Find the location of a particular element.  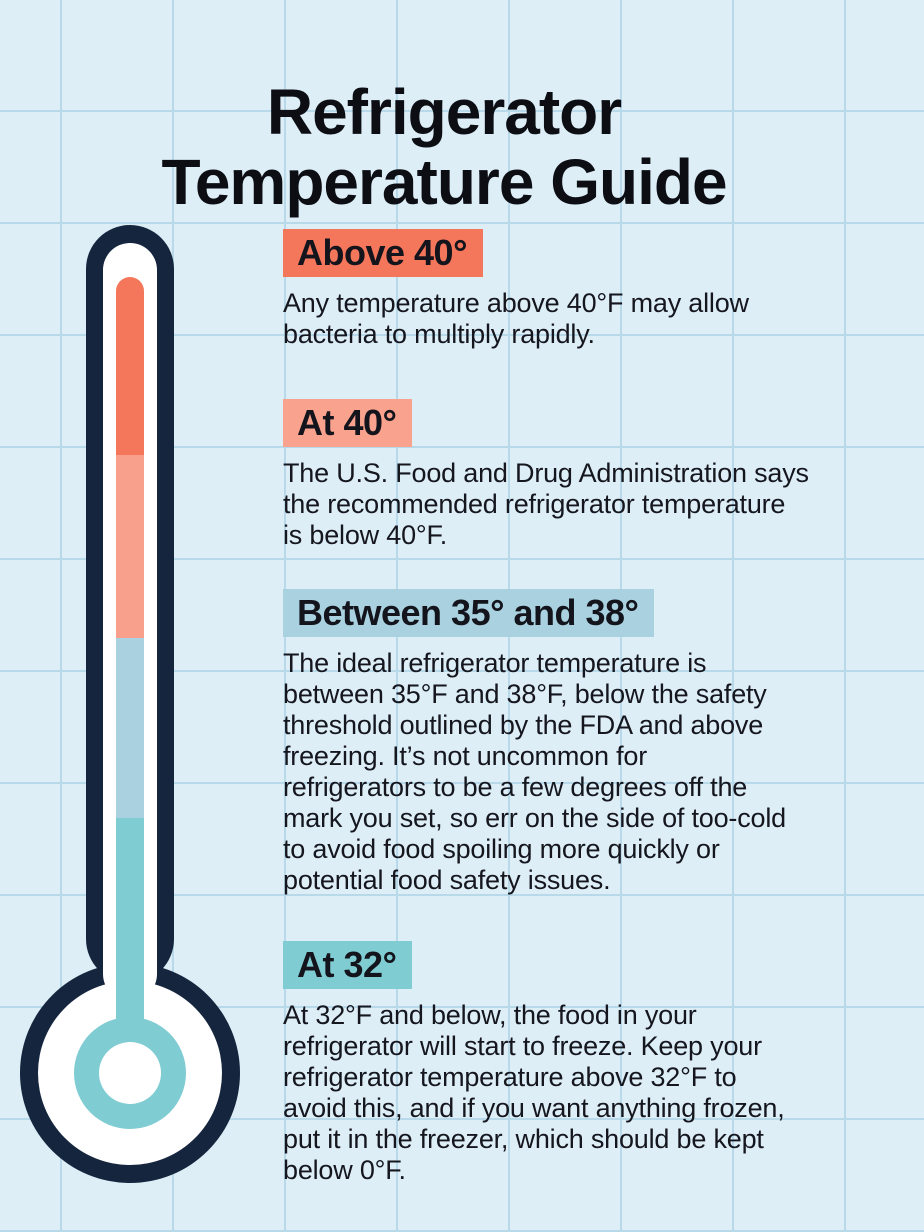

section-header-at-40: At 40° is located at coordinates (348, 423).